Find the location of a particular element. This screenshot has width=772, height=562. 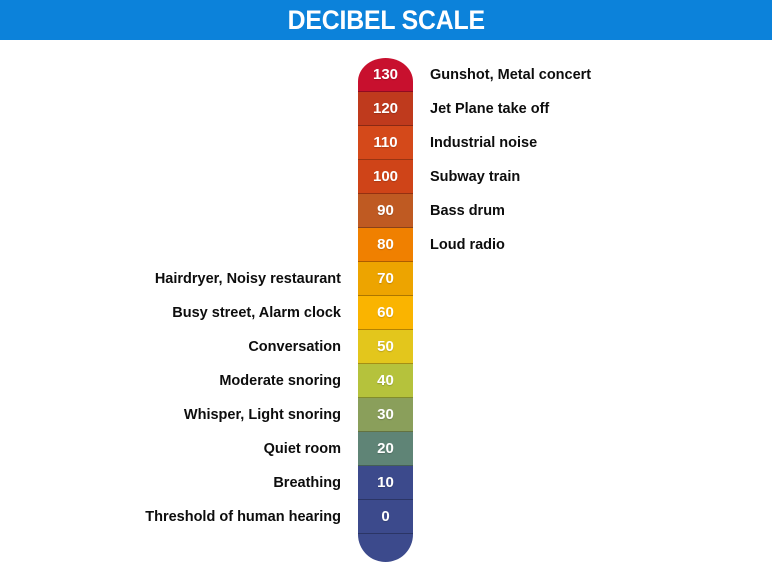

scale-block: 110 is located at coordinates (385, 143).